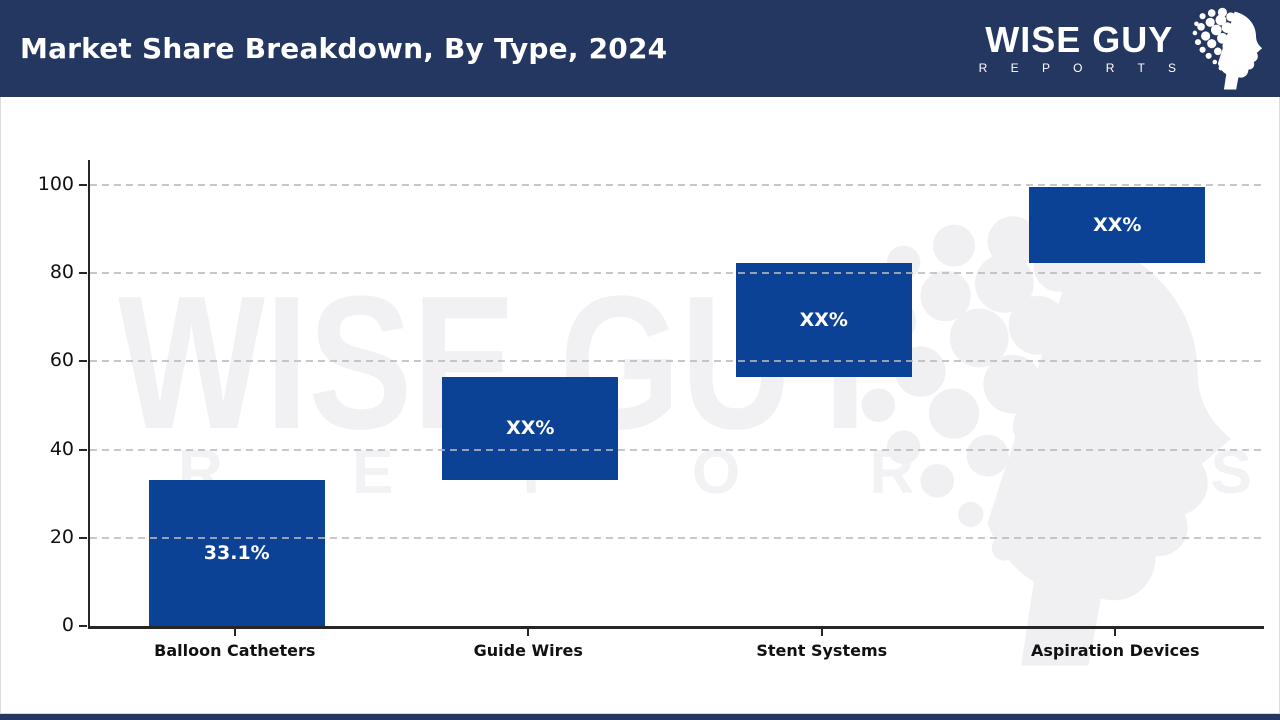 This screenshot has height=720, width=1280. What do you see at coordinates (640, 713) in the screenshot?
I see `bottom-divider` at bounding box center [640, 713].